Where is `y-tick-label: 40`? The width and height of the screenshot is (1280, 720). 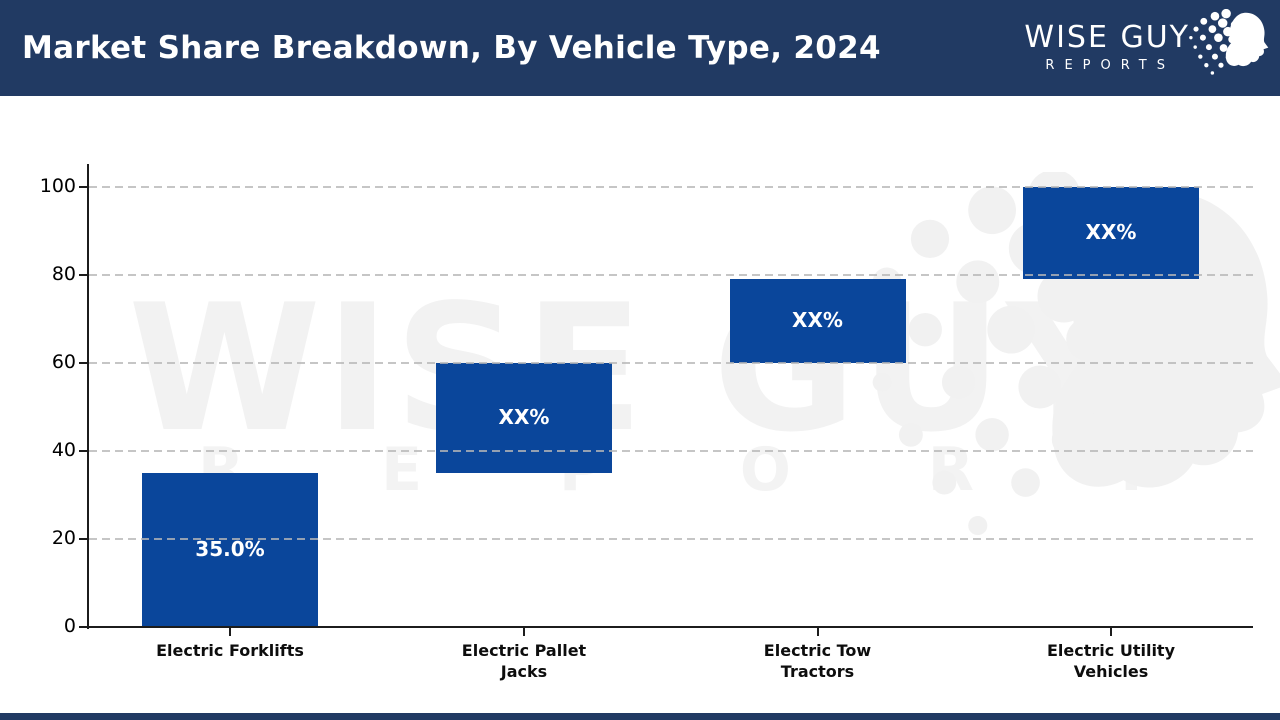
y-tick-label: 40 is located at coordinates (63, 450).